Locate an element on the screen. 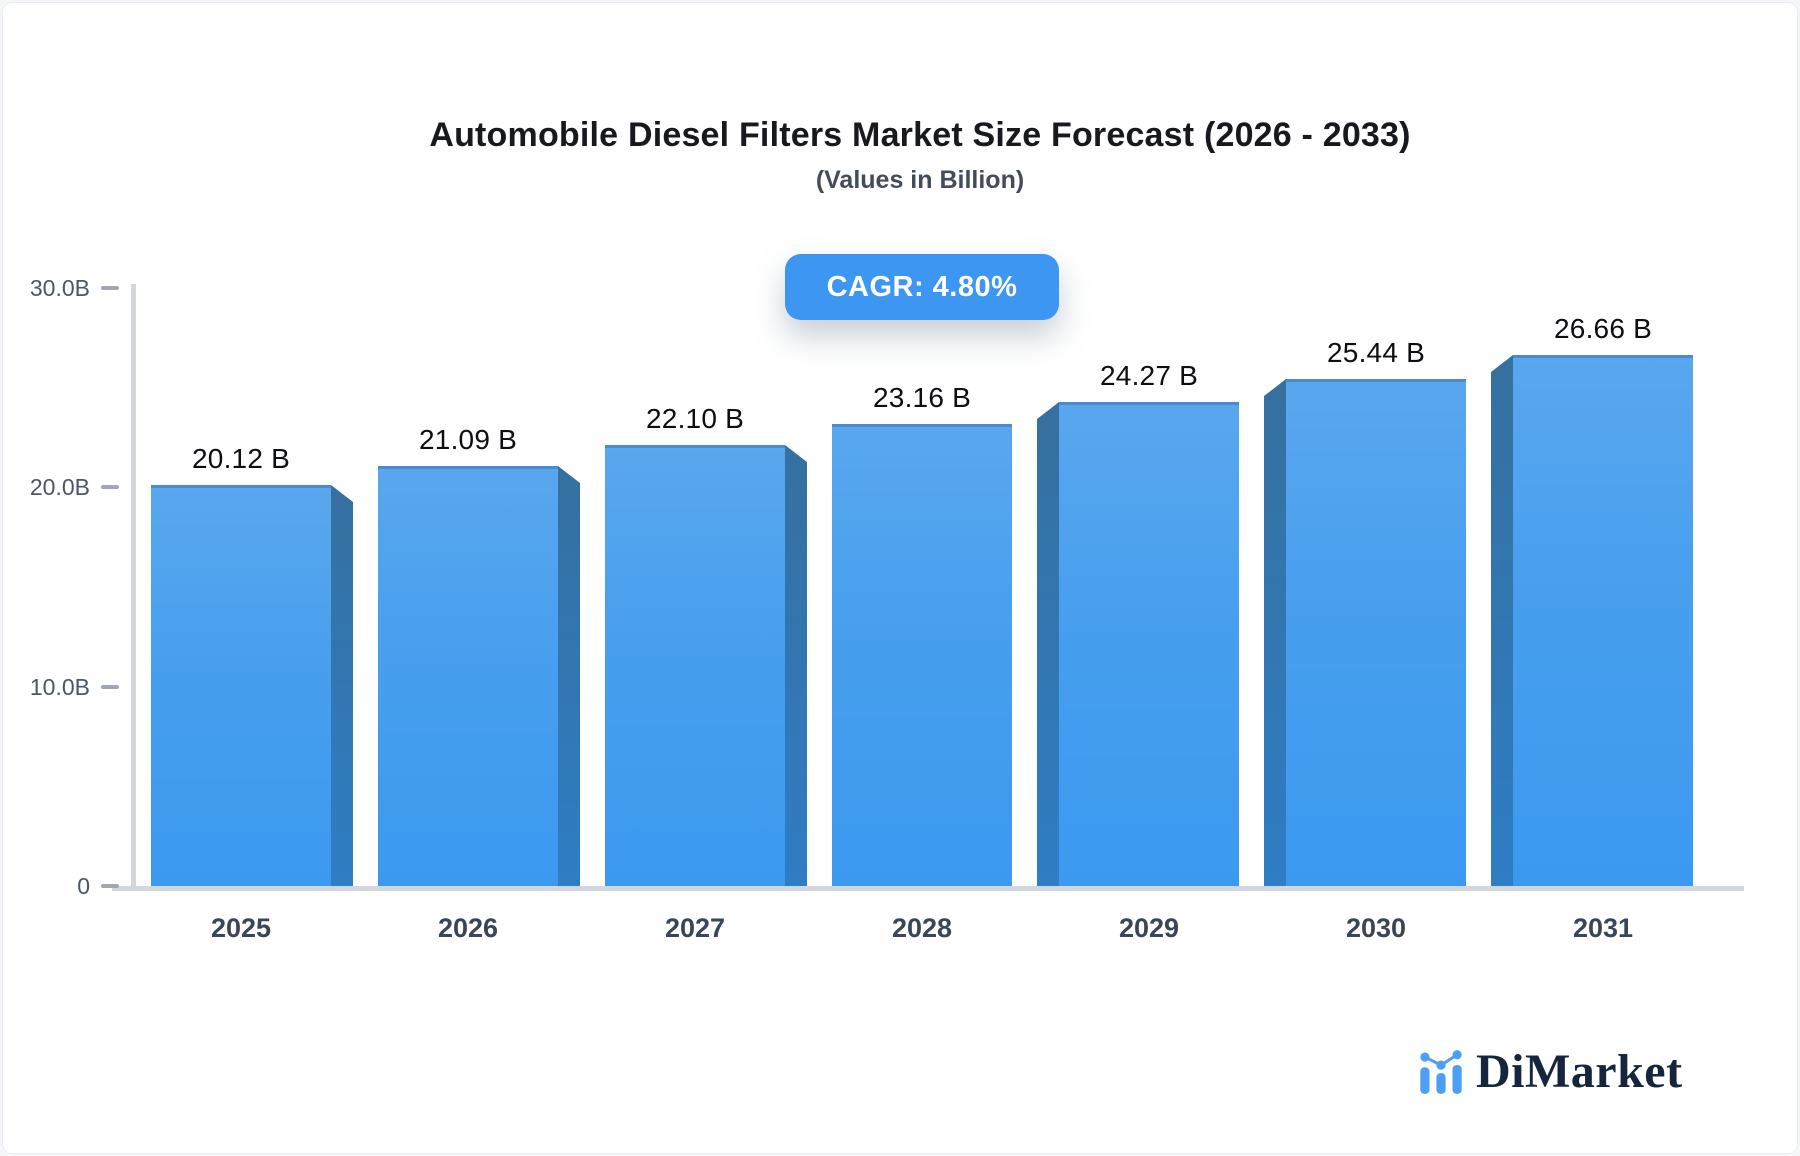 The image size is (1800, 1156). chart-subtitle: (Values in Billion) is located at coordinates (920, 180).